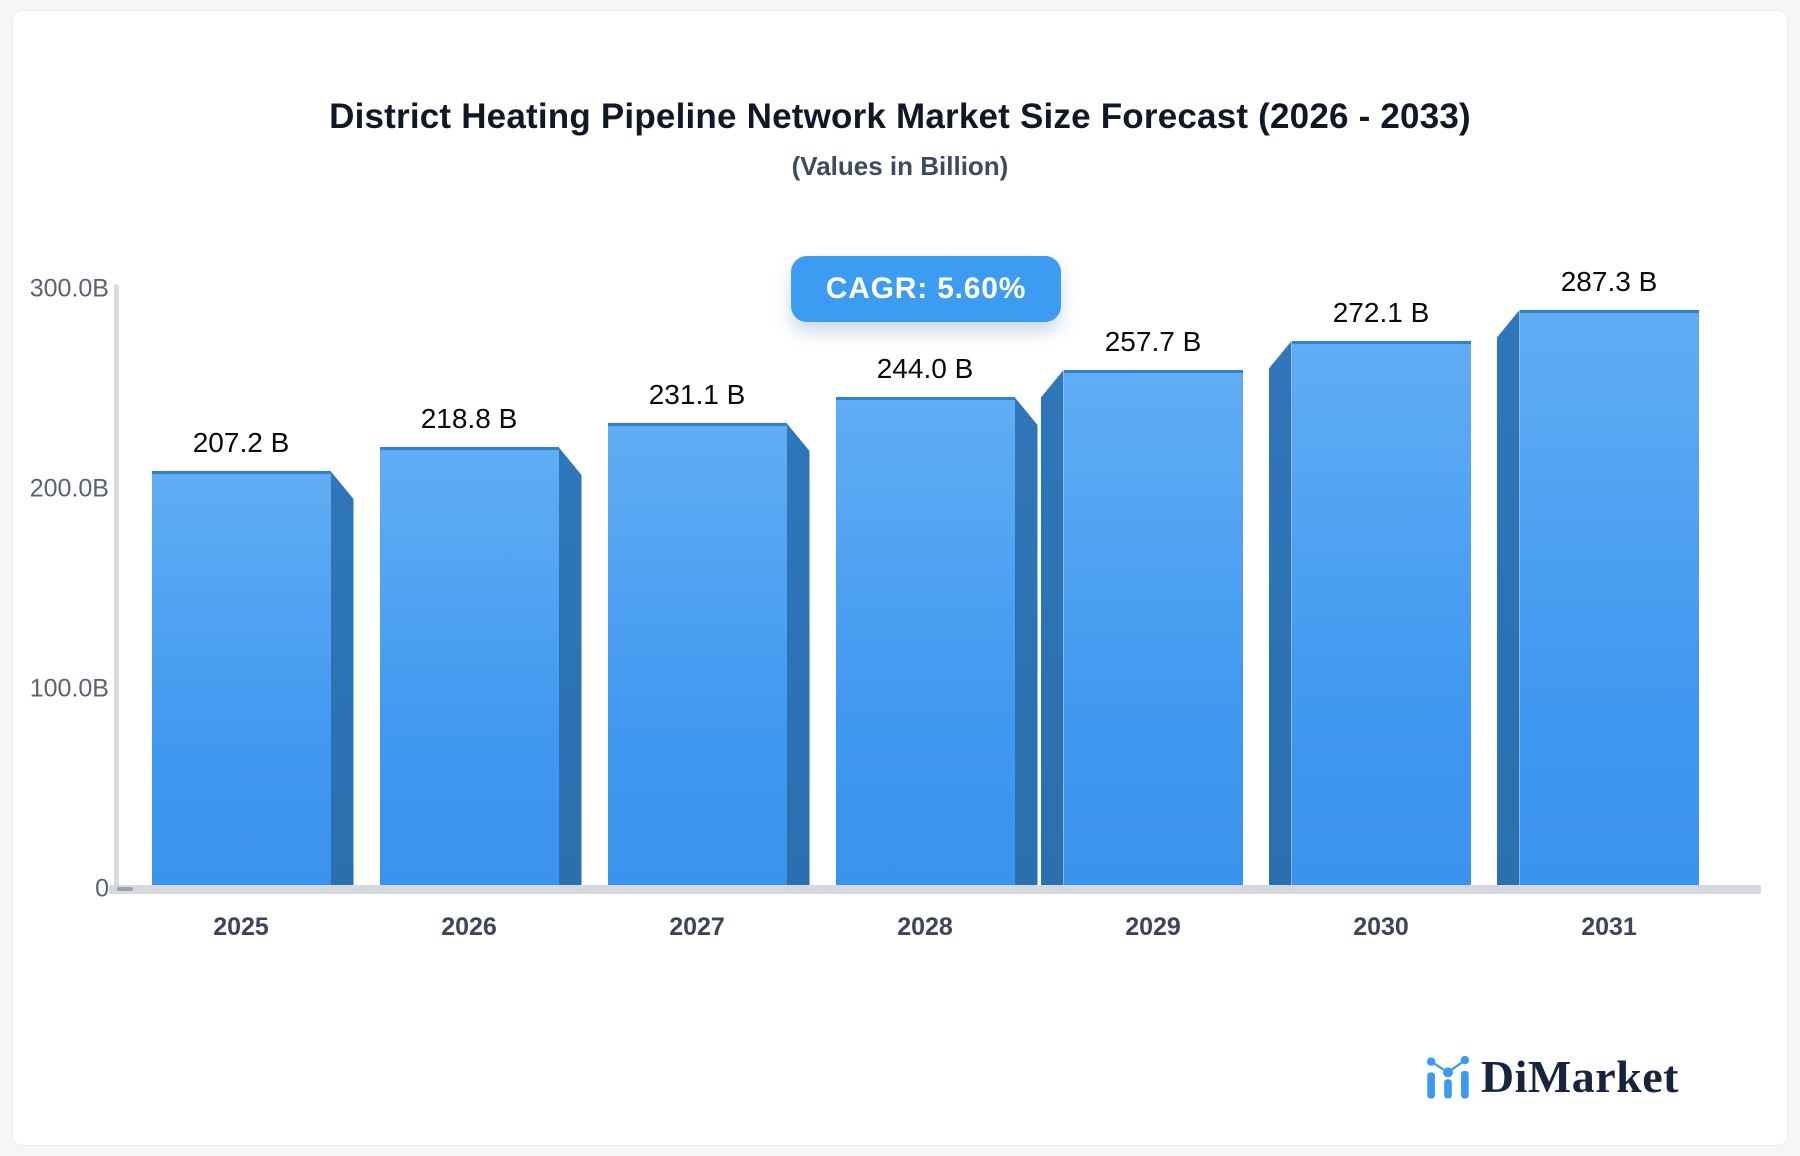 This screenshot has width=1800, height=1156. What do you see at coordinates (1052, 627) in the screenshot?
I see `bar-side-2029` at bounding box center [1052, 627].